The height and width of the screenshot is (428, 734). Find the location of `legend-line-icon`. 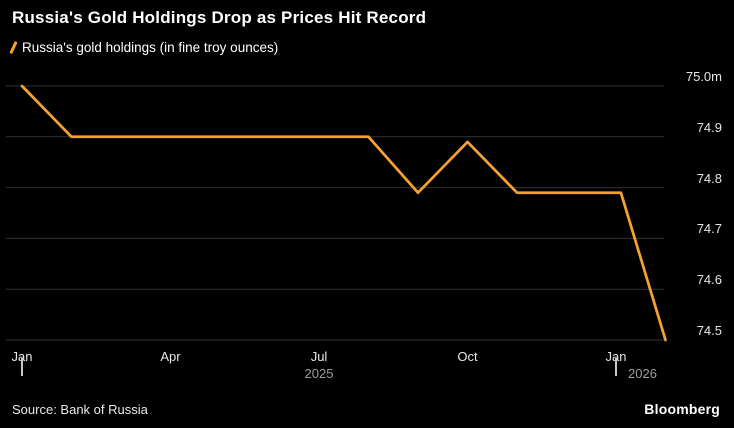

legend-line-icon is located at coordinates (13, 47).